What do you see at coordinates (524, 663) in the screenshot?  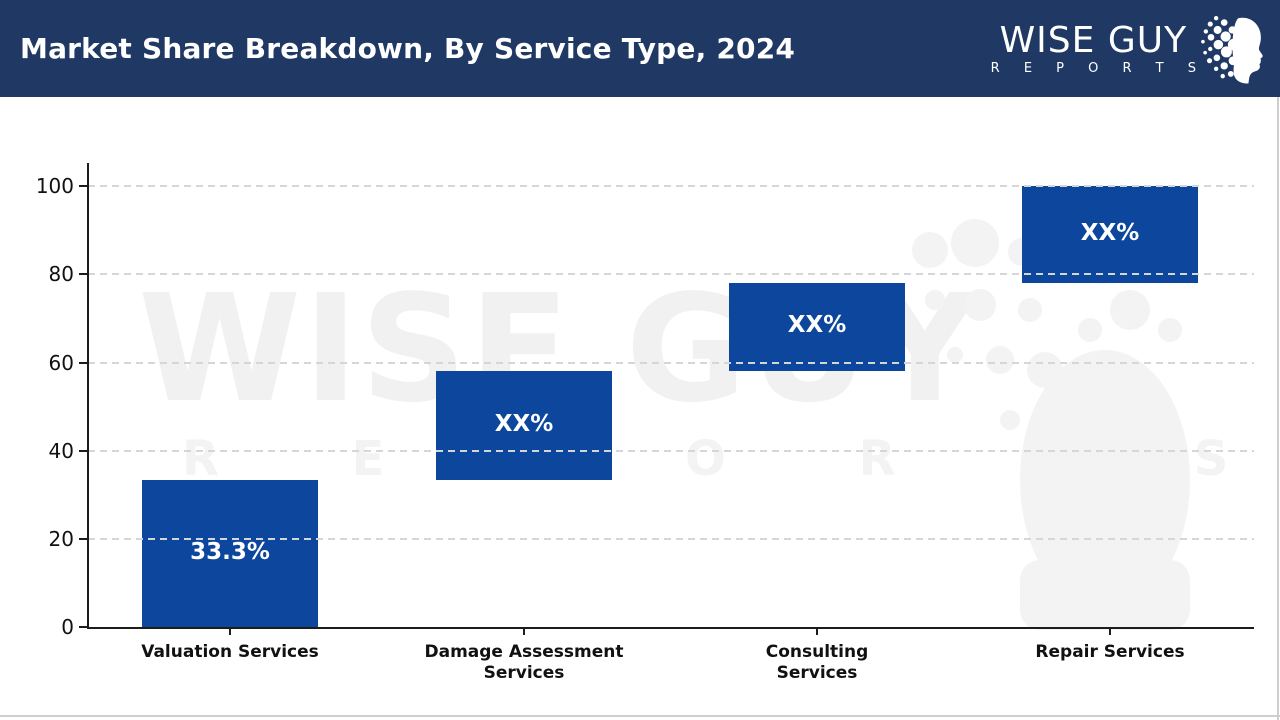 I see `x-axis-label-1: Damage Assessment Services` at bounding box center [524, 663].